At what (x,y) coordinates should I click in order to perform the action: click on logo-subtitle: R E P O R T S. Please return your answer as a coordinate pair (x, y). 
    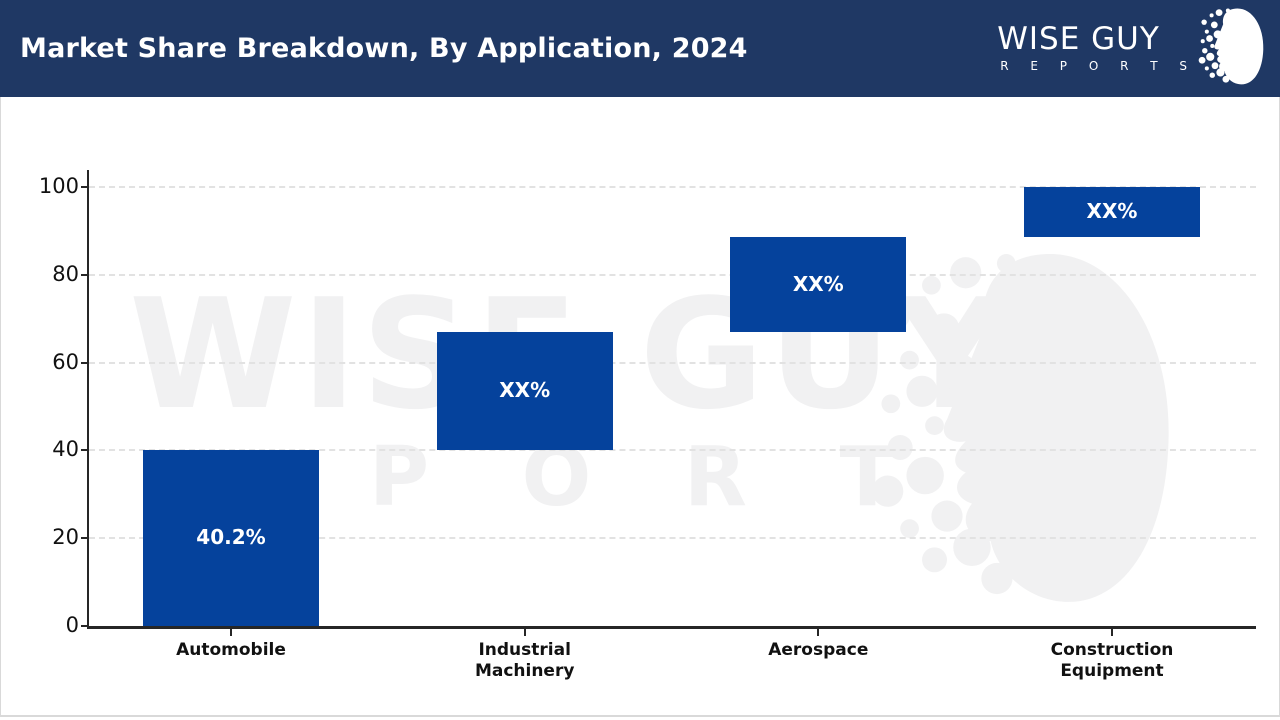
    Looking at the image, I should click on (1098, 66).